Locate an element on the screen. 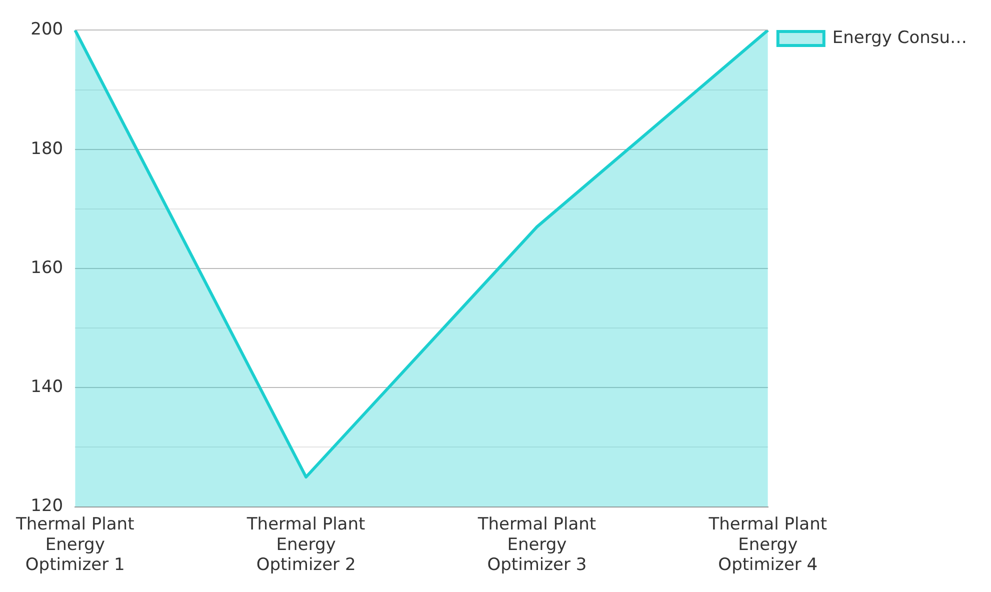  x-tick-label: Thermal Plant Energy Optimizer 2 is located at coordinates (306, 545).